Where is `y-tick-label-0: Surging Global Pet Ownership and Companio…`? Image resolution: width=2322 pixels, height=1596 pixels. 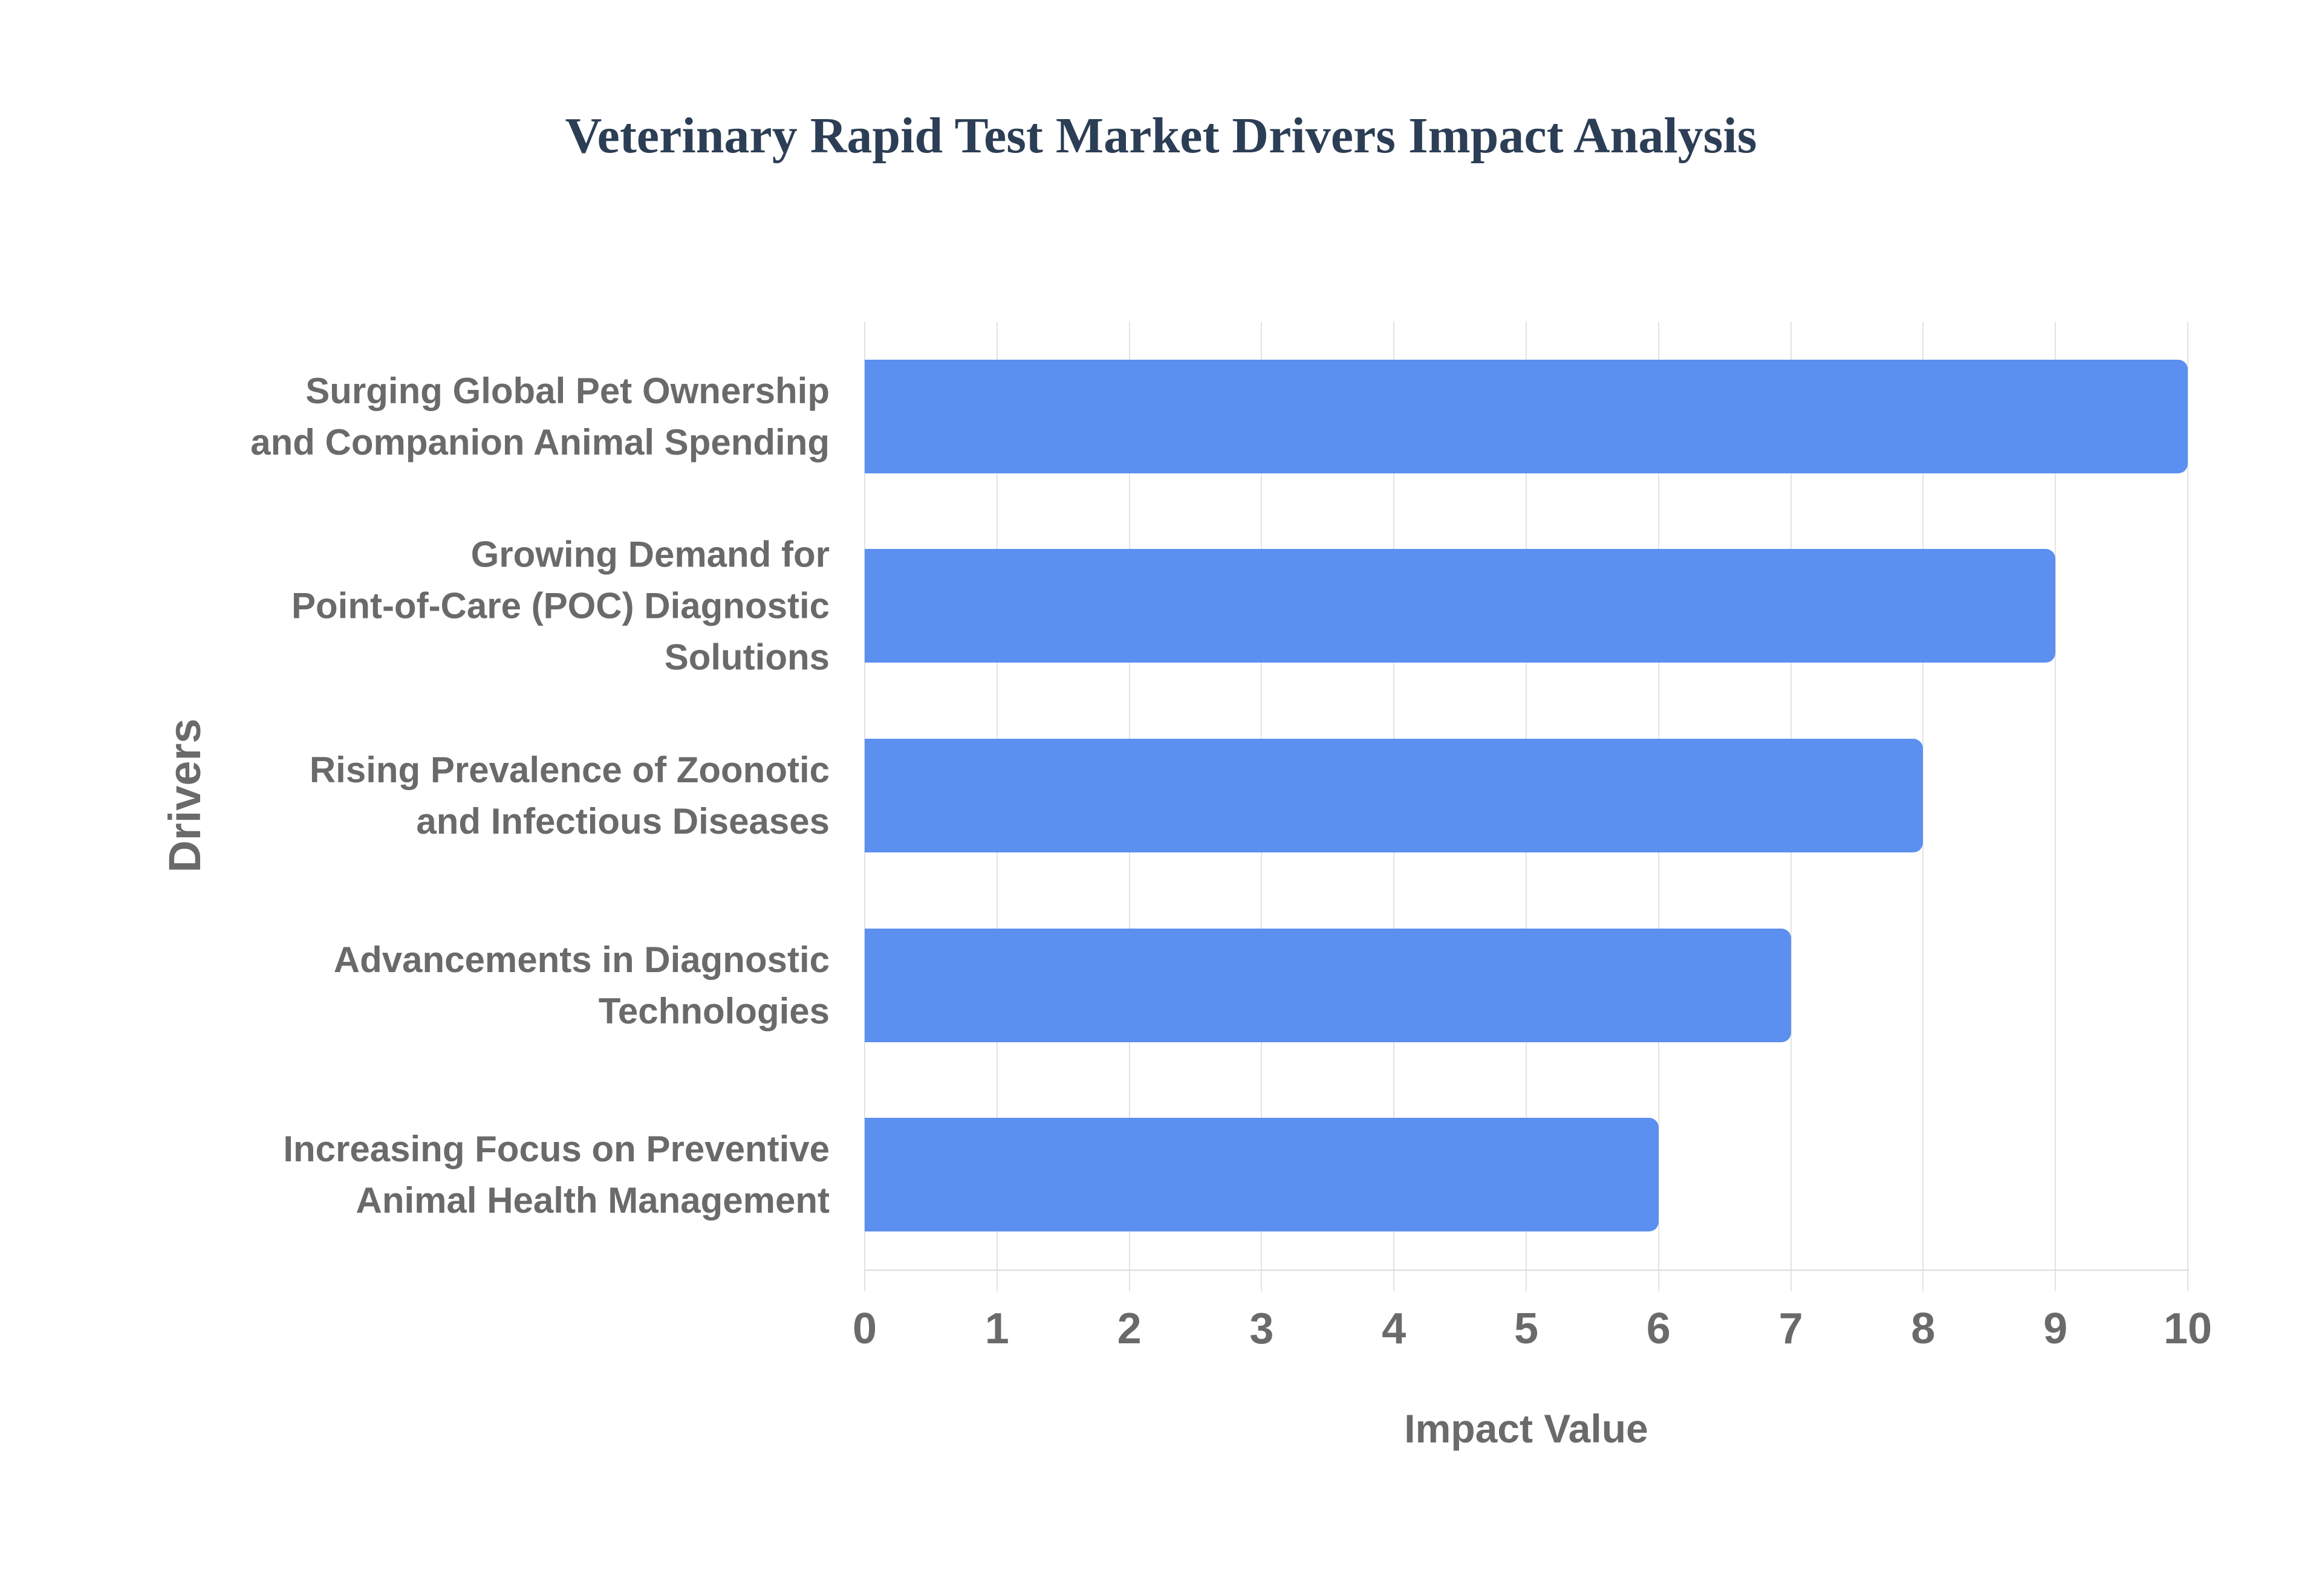 y-tick-label-0: Surging Global Pet Ownership and Companio… is located at coordinates (540, 416).